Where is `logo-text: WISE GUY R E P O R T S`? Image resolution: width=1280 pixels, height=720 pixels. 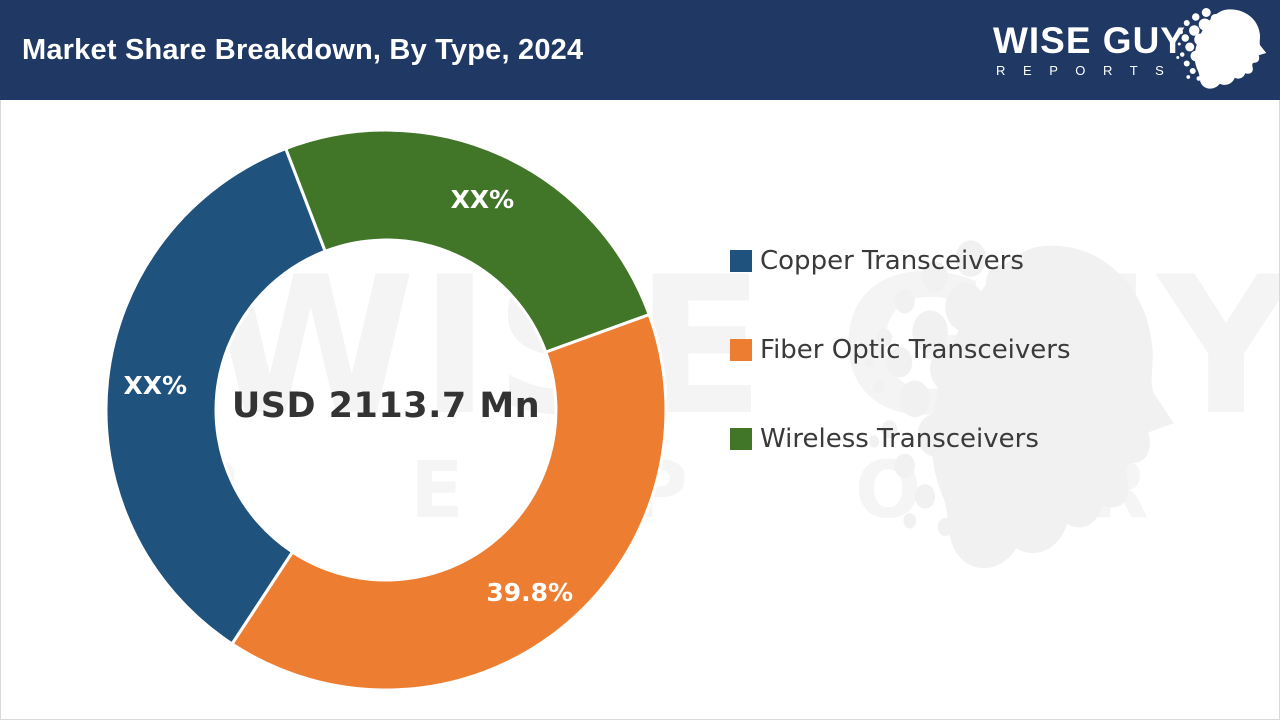 logo-text: WISE GUY R E P O R T S is located at coordinates (1089, 50).